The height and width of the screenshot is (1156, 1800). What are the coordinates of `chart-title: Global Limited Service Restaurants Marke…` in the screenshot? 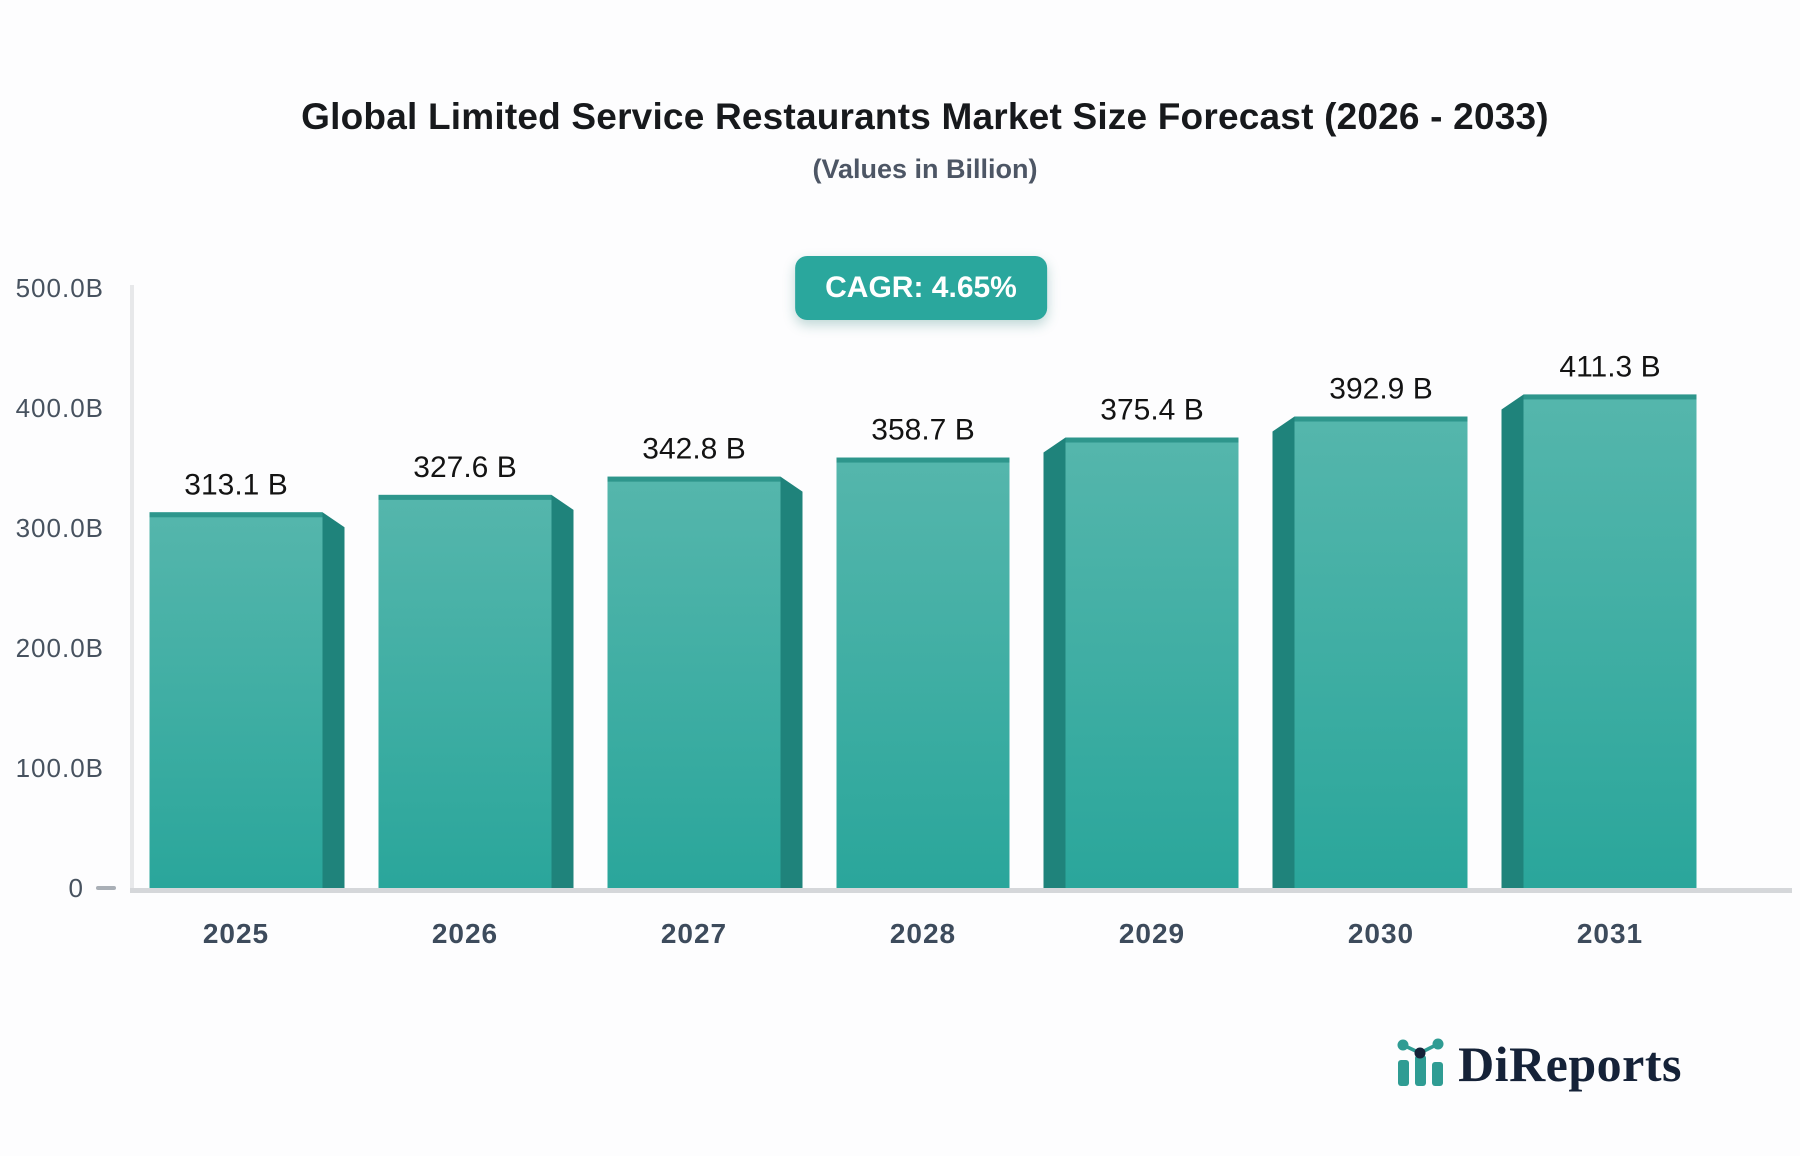 It's located at (925, 116).